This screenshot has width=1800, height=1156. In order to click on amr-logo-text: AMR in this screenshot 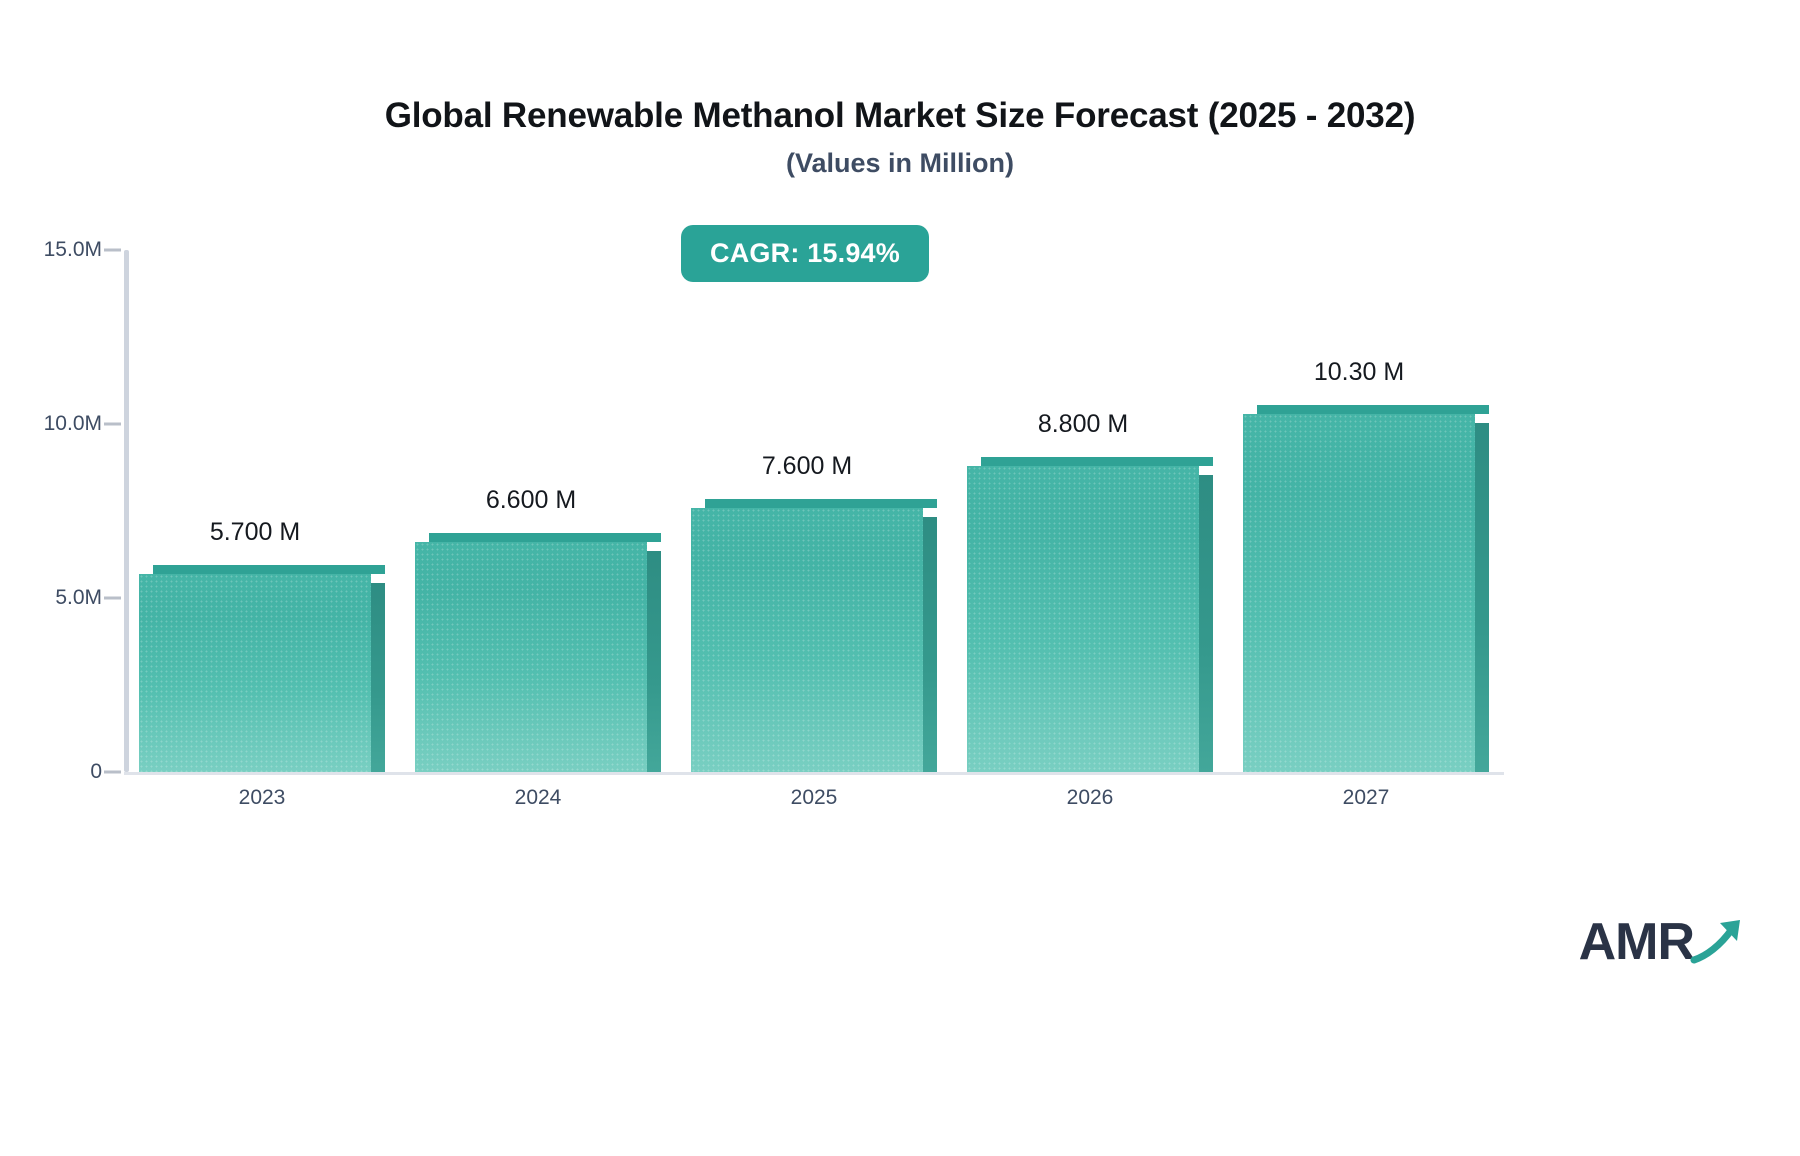, I will do `click(1636, 942)`.